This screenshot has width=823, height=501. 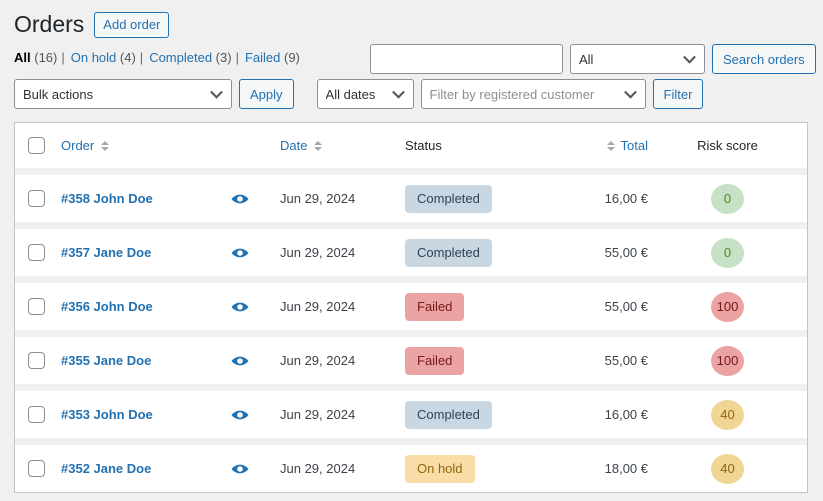 What do you see at coordinates (107, 306) in the screenshot?
I see `order-link: #356 John Doe` at bounding box center [107, 306].